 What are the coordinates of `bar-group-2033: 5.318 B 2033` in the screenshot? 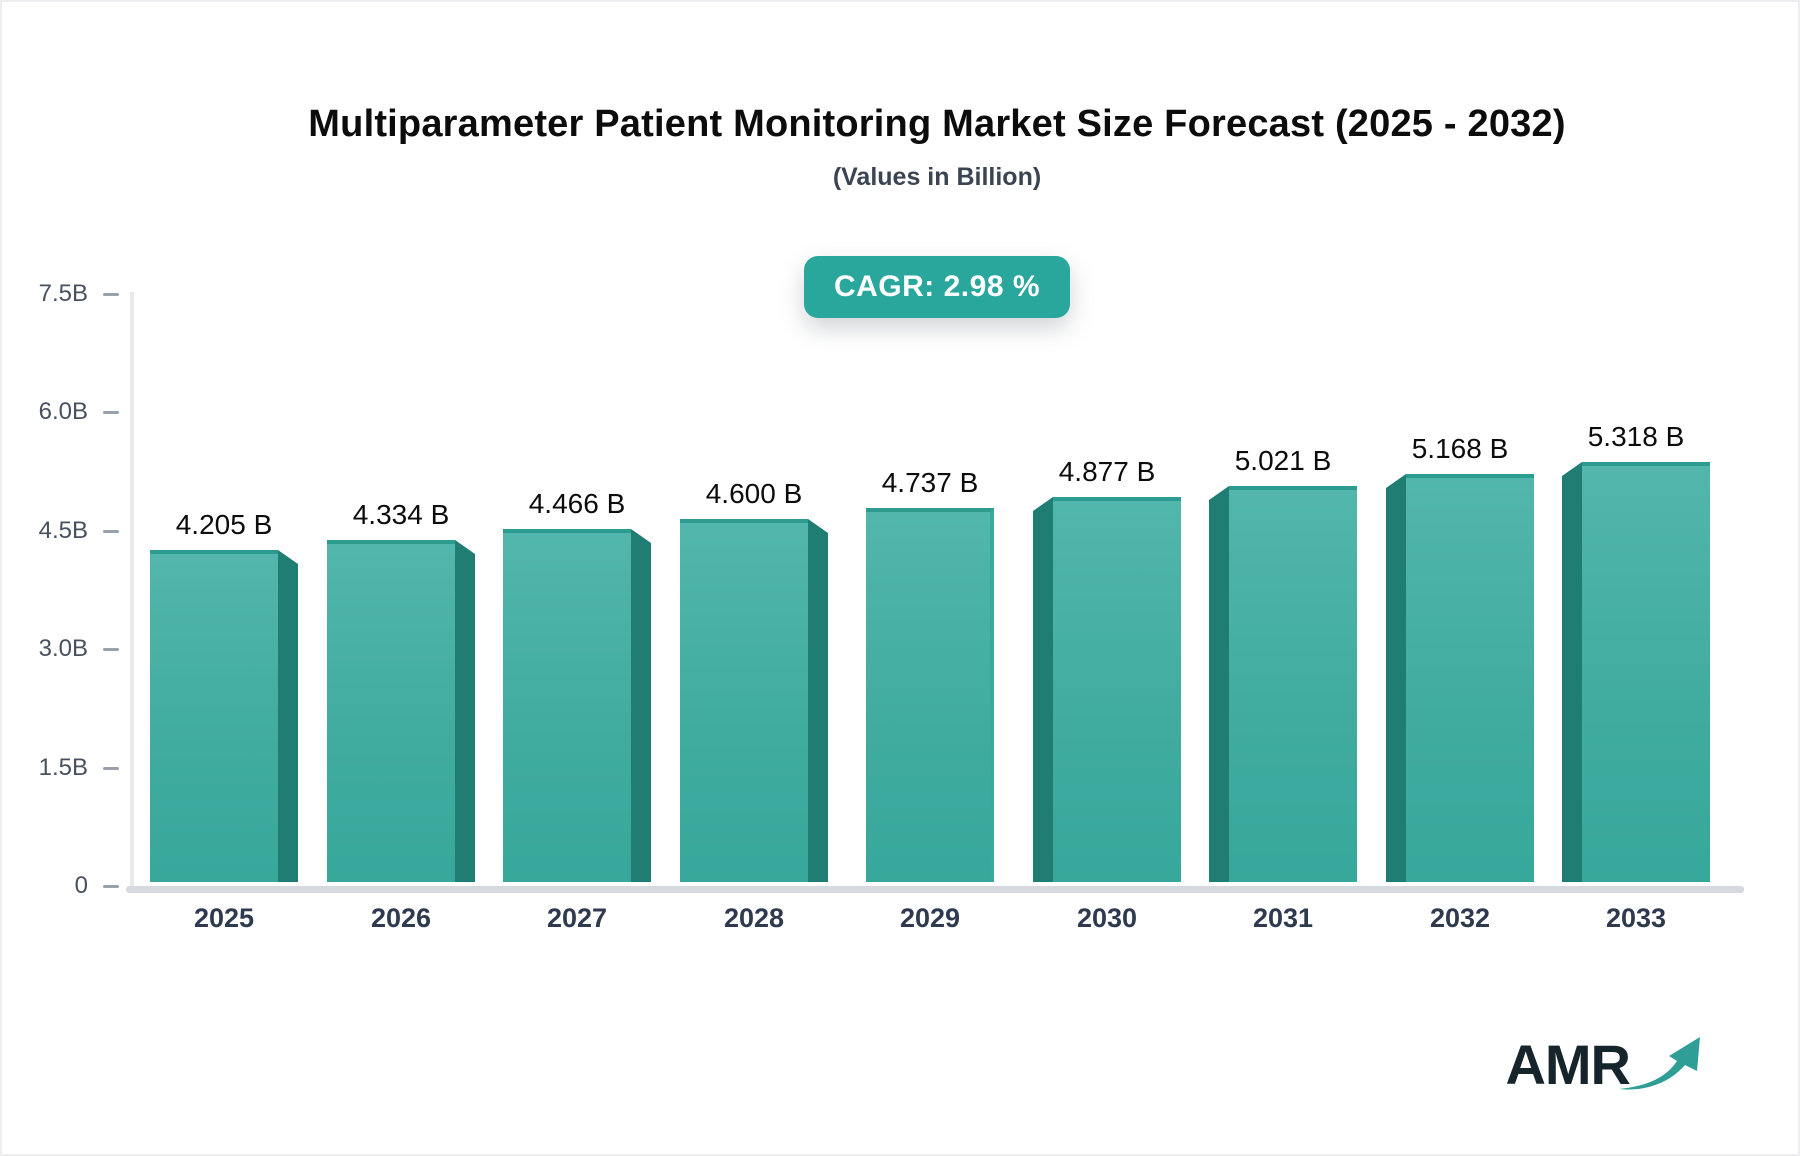 It's located at (1636, 677).